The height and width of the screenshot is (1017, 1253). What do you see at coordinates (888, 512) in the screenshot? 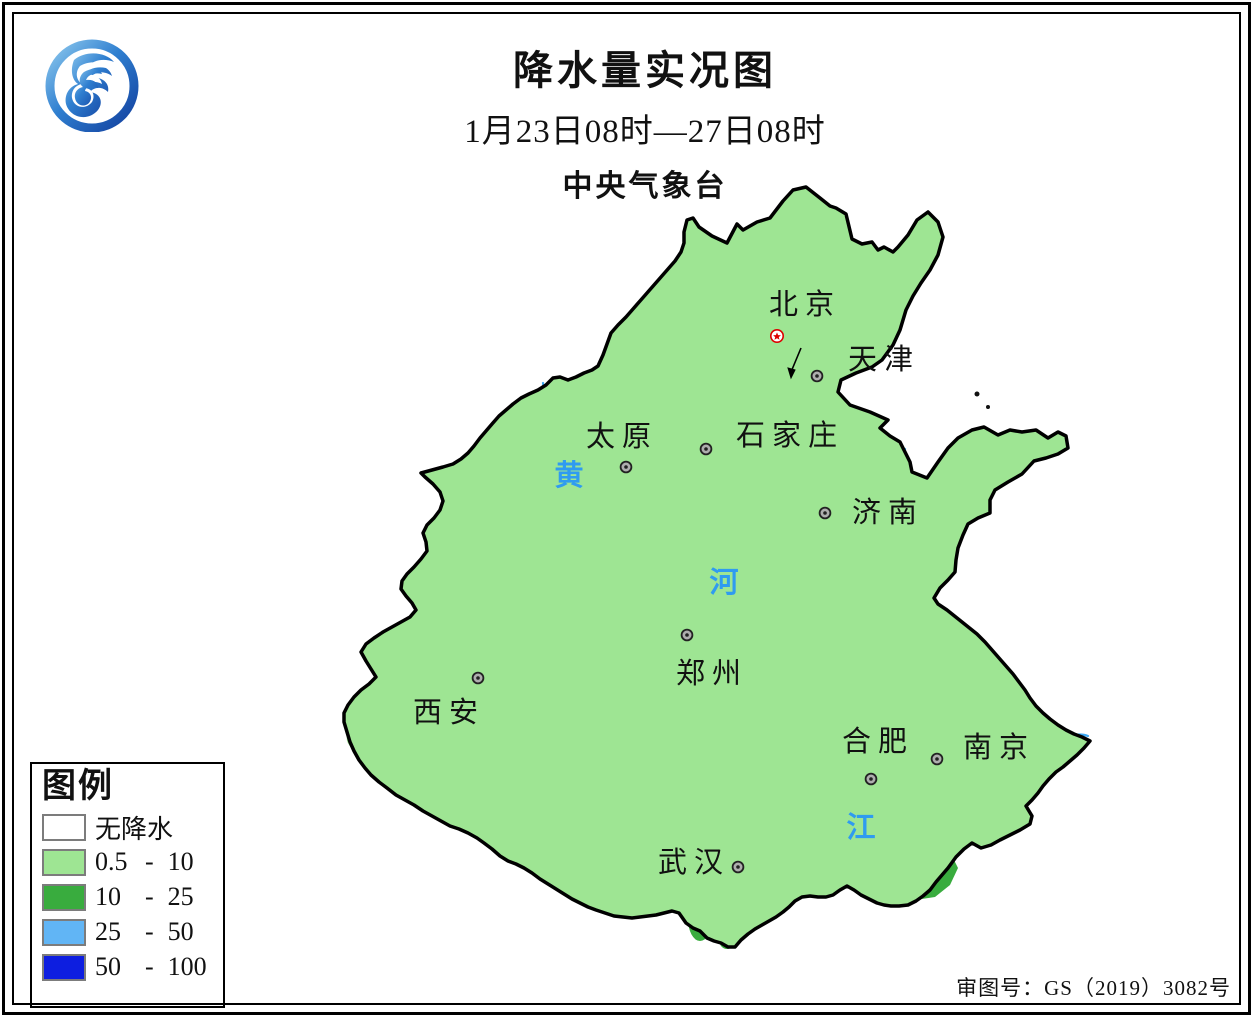
I see `city-label: 济南` at bounding box center [888, 512].